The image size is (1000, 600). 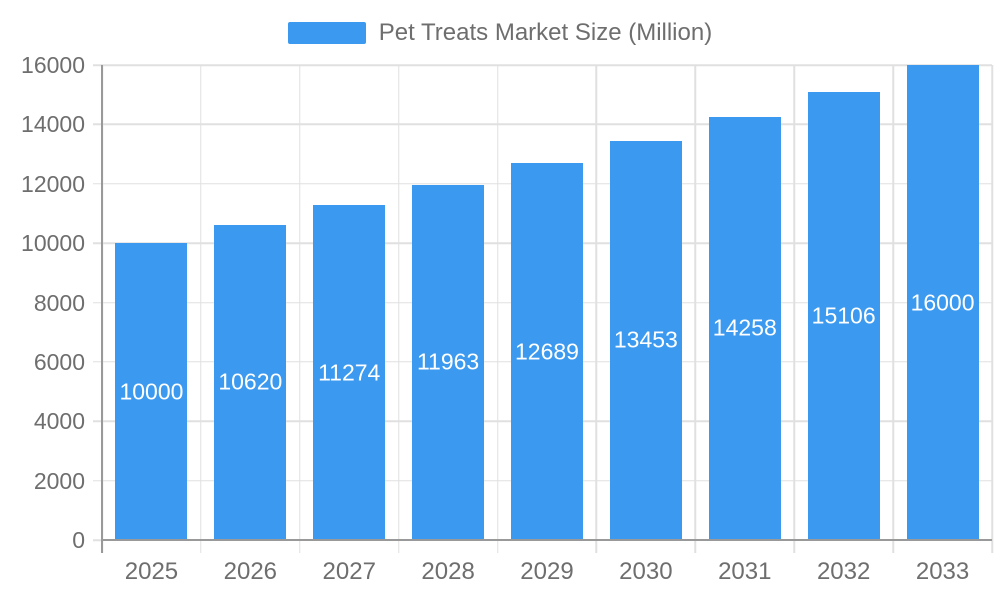 What do you see at coordinates (59, 480) in the screenshot?
I see `y-tick-label: 2000` at bounding box center [59, 480].